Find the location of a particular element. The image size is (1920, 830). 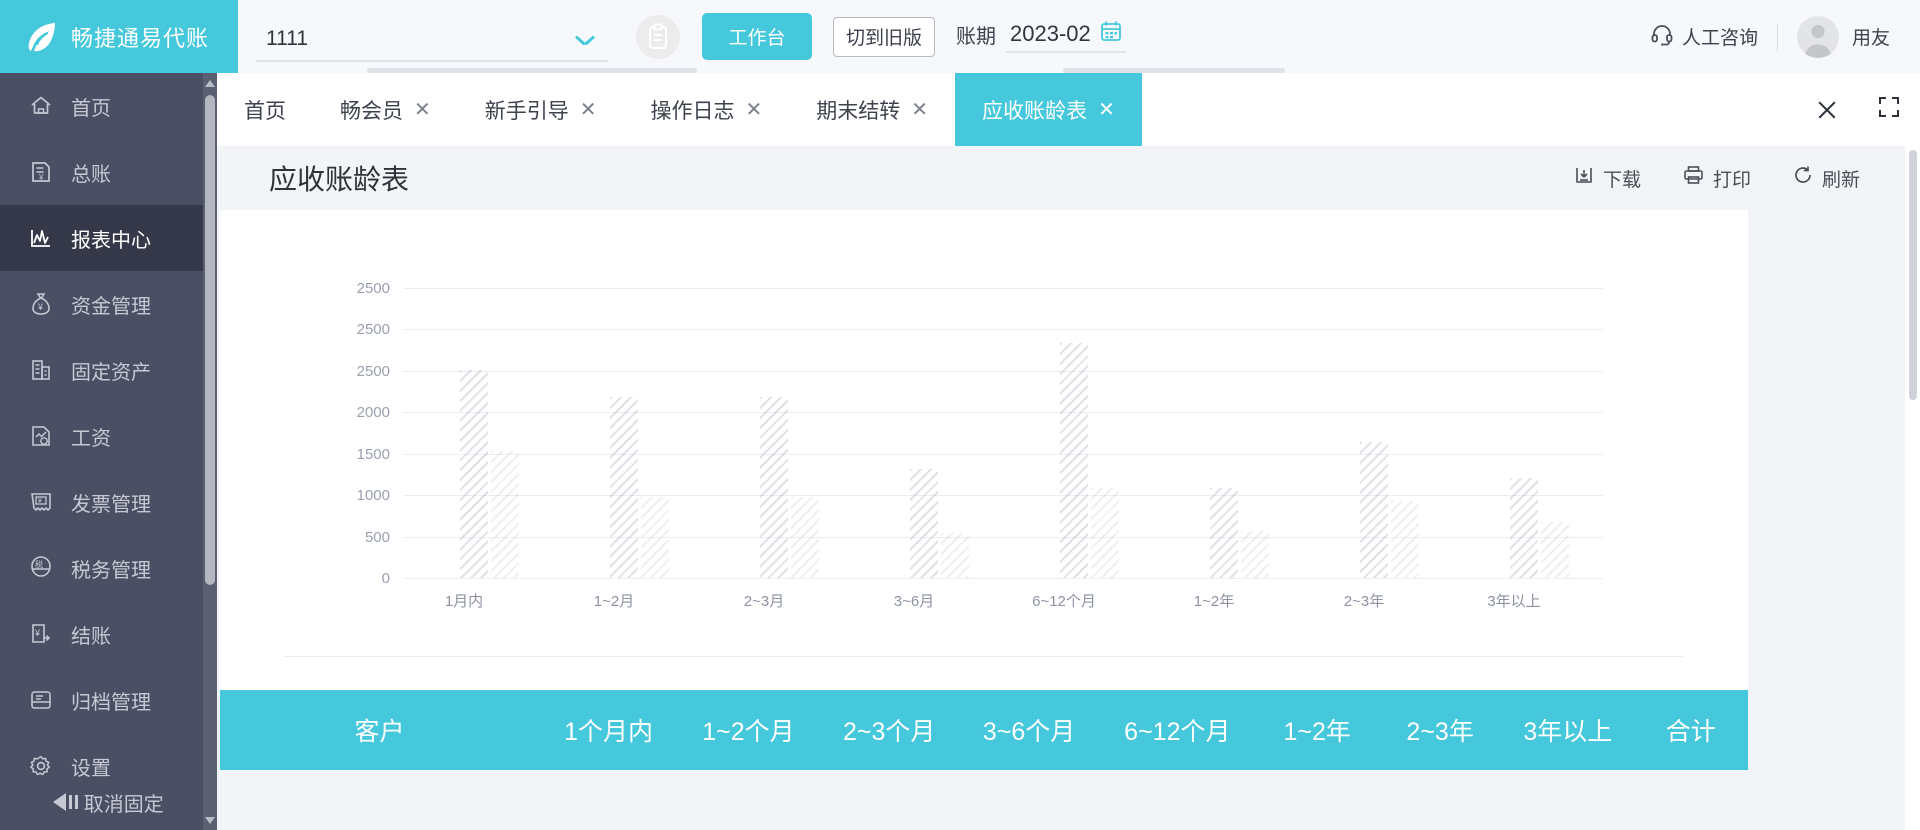

collapse-arrow-icon is located at coordinates (60, 802).